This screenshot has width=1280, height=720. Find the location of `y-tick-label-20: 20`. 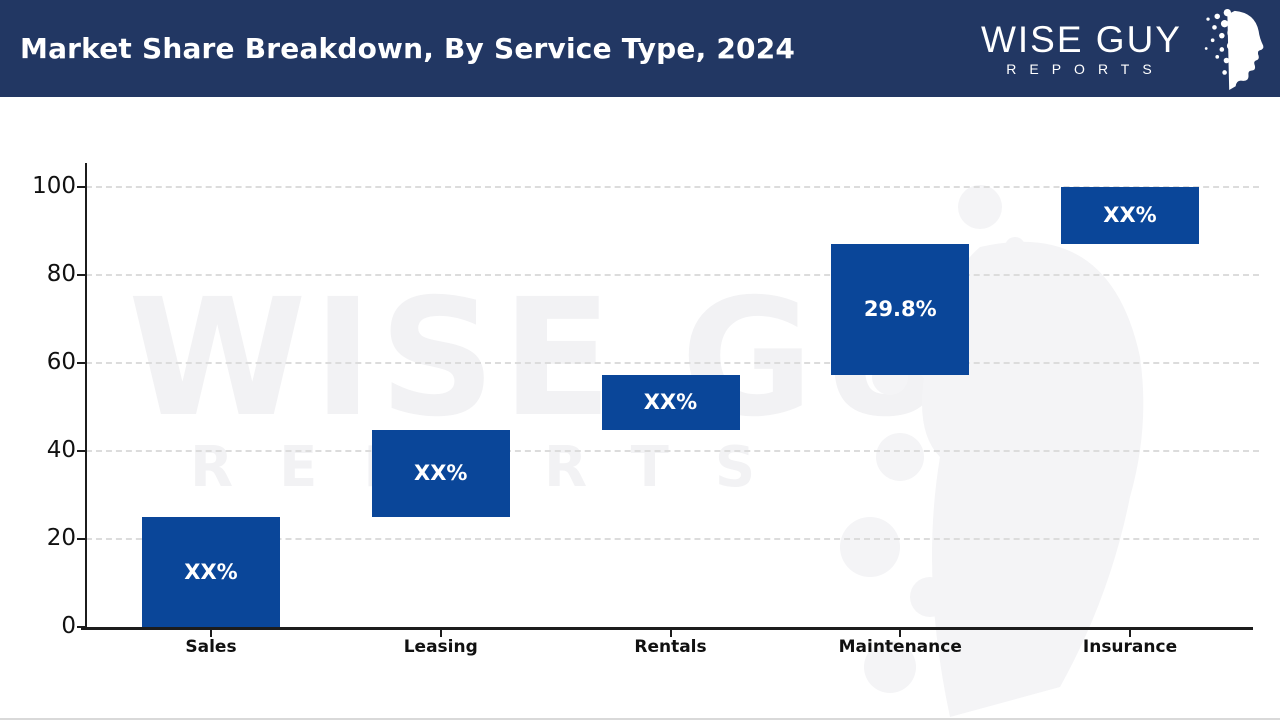

y-tick-label-20: 20 is located at coordinates (61, 538).